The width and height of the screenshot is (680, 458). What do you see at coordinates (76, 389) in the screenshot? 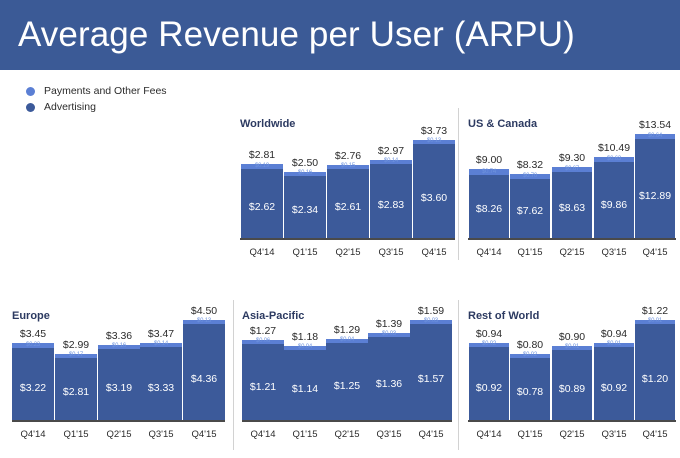
I see `bar-europe-Q115: $2.81 $0.17 $2.99 Q1'15` at bounding box center [76, 389].